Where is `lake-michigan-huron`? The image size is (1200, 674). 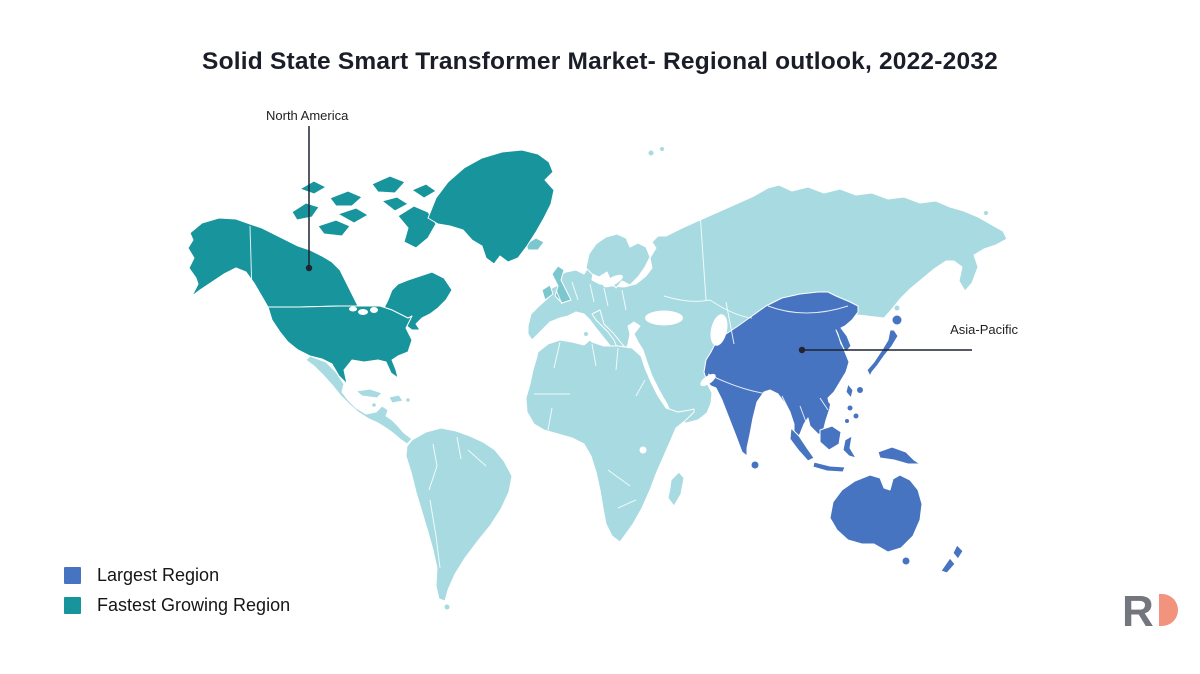
lake-michigan-huron is located at coordinates (363, 312).